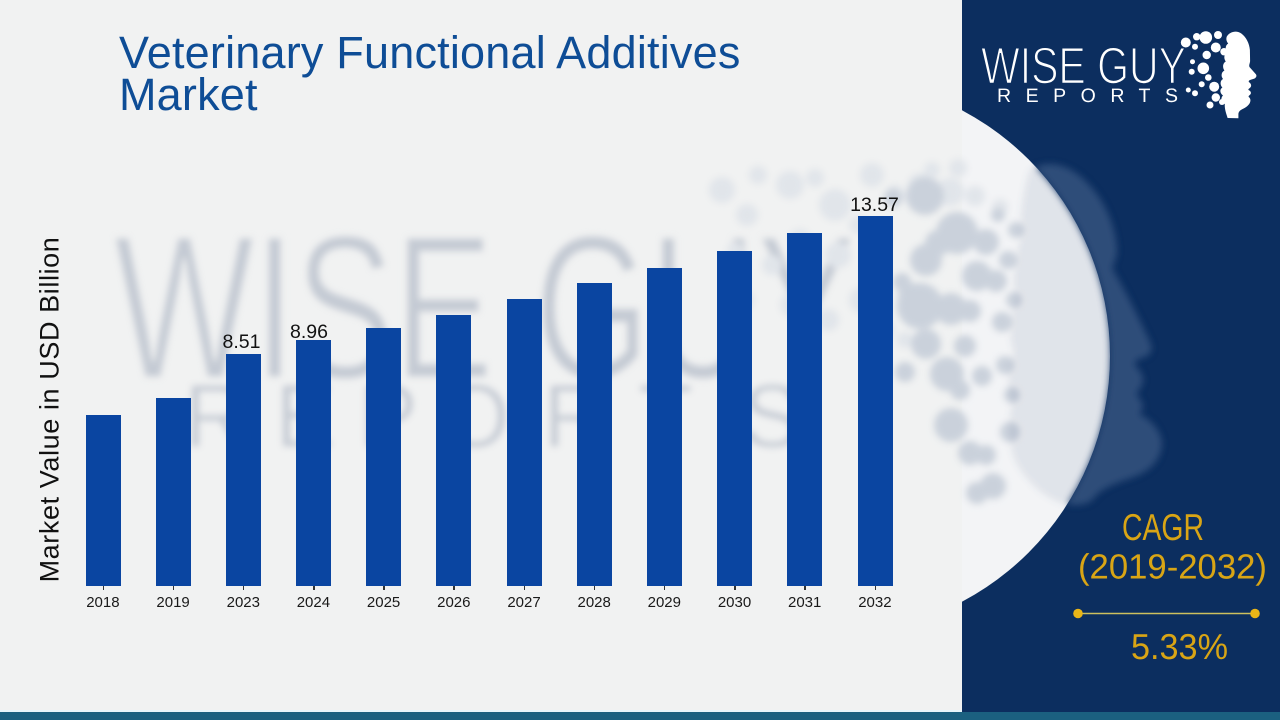 The width and height of the screenshot is (1280, 720). What do you see at coordinates (1172, 567) in the screenshot?
I see `svg-text: (2019-2032)` at bounding box center [1172, 567].